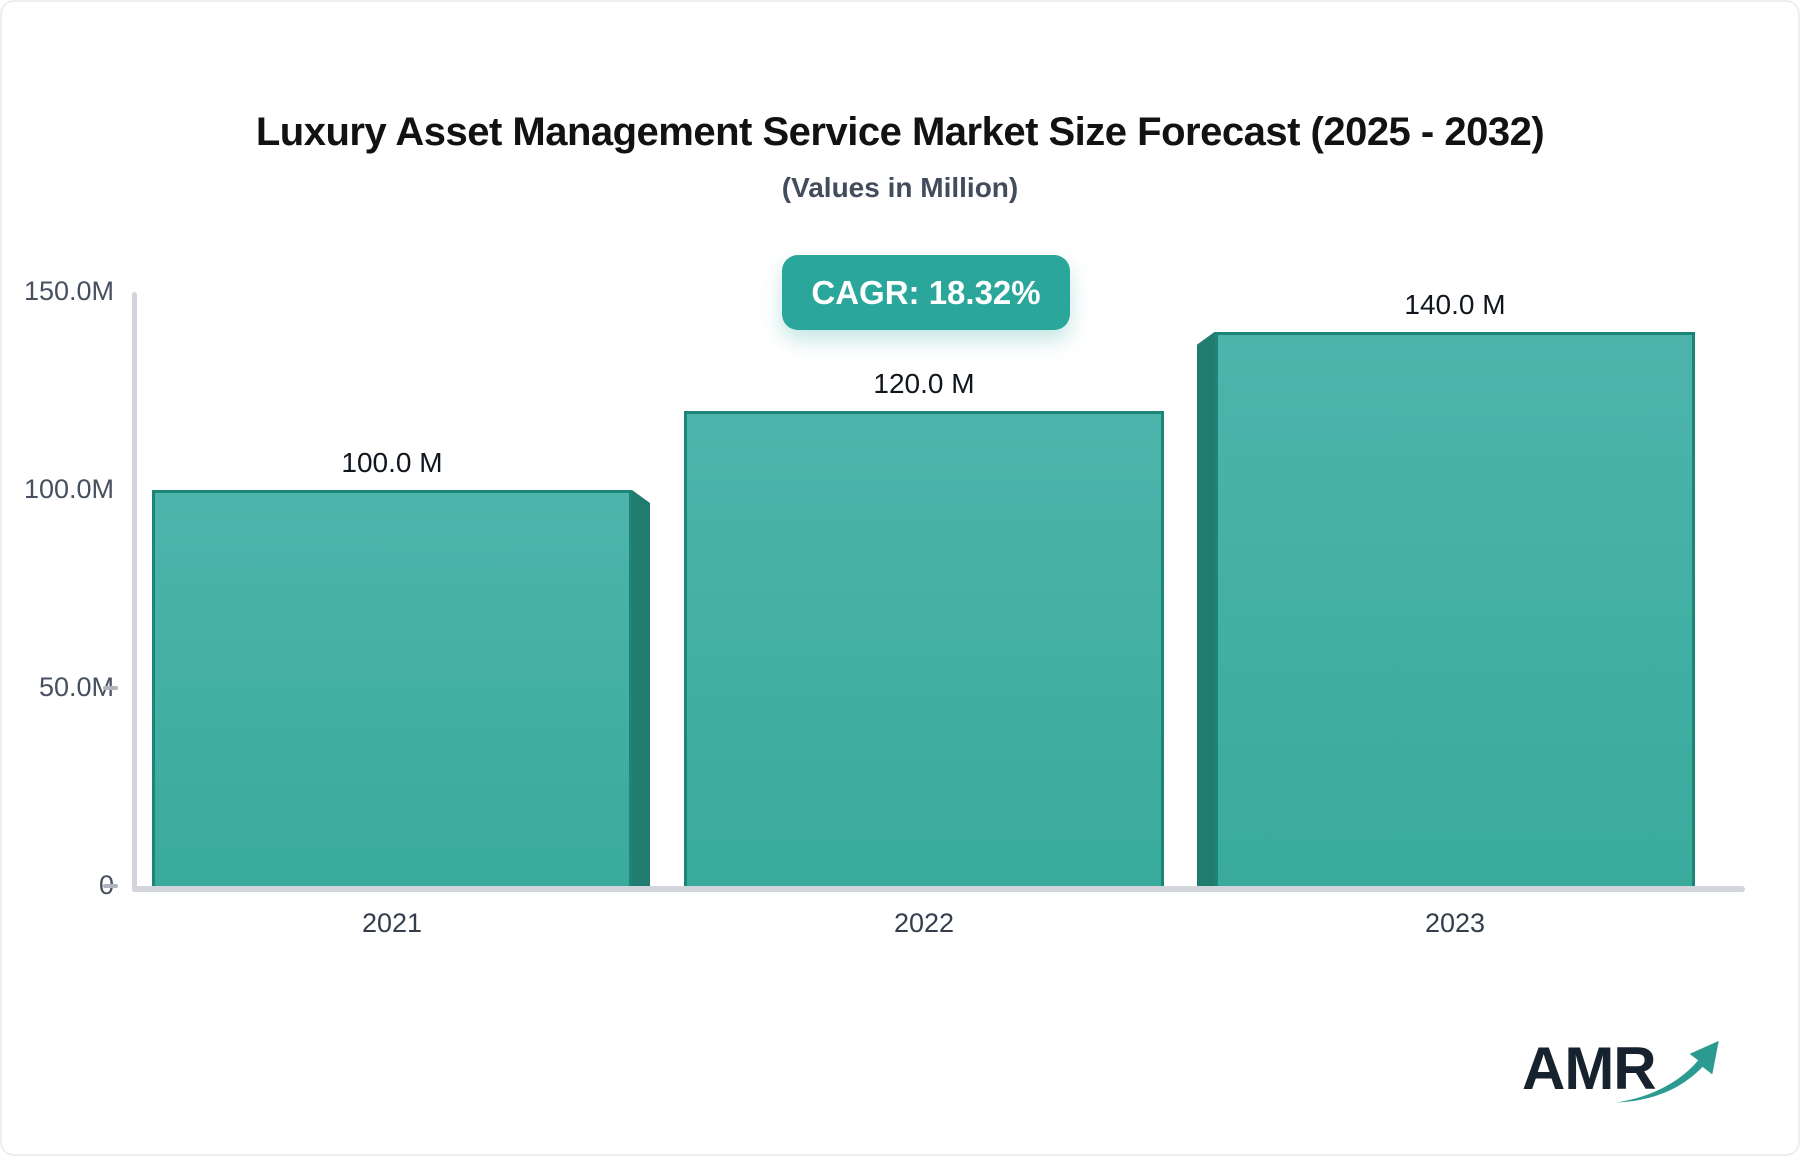 The image size is (1800, 1156). Describe the element at coordinates (1589, 1068) in the screenshot. I see `amr-logo-text: AMR` at that location.